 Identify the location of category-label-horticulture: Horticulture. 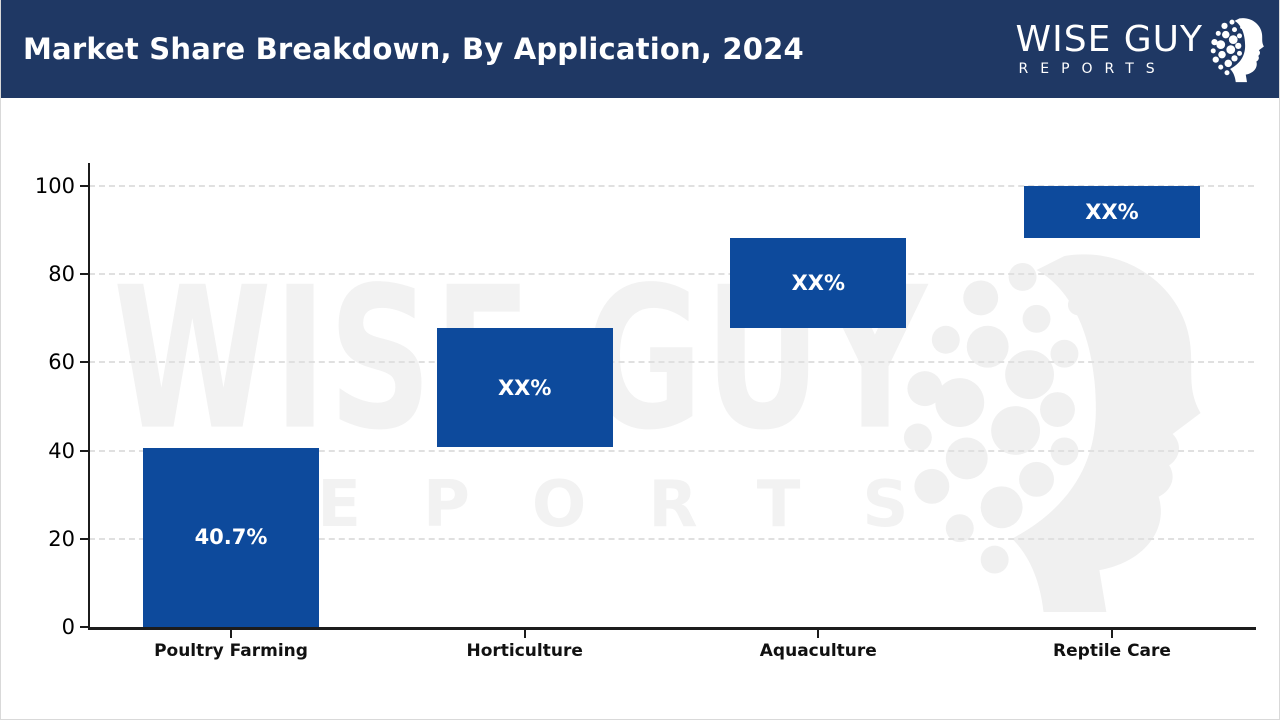
(524, 651).